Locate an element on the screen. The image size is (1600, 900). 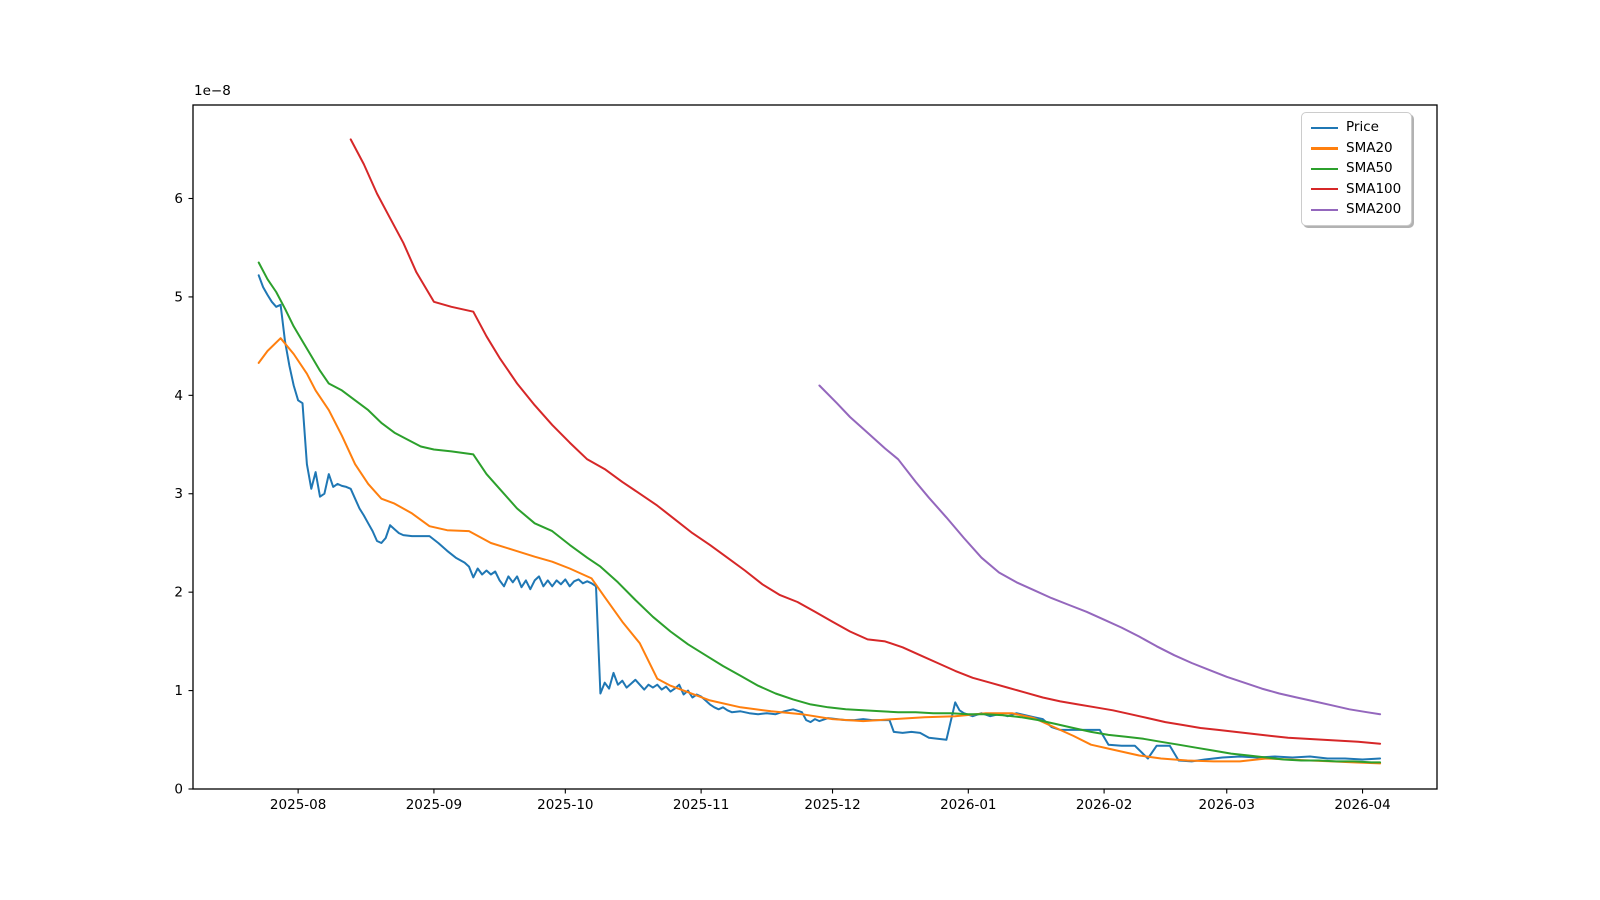
legend-entry-sma200: SMA200 is located at coordinates (1356, 210).